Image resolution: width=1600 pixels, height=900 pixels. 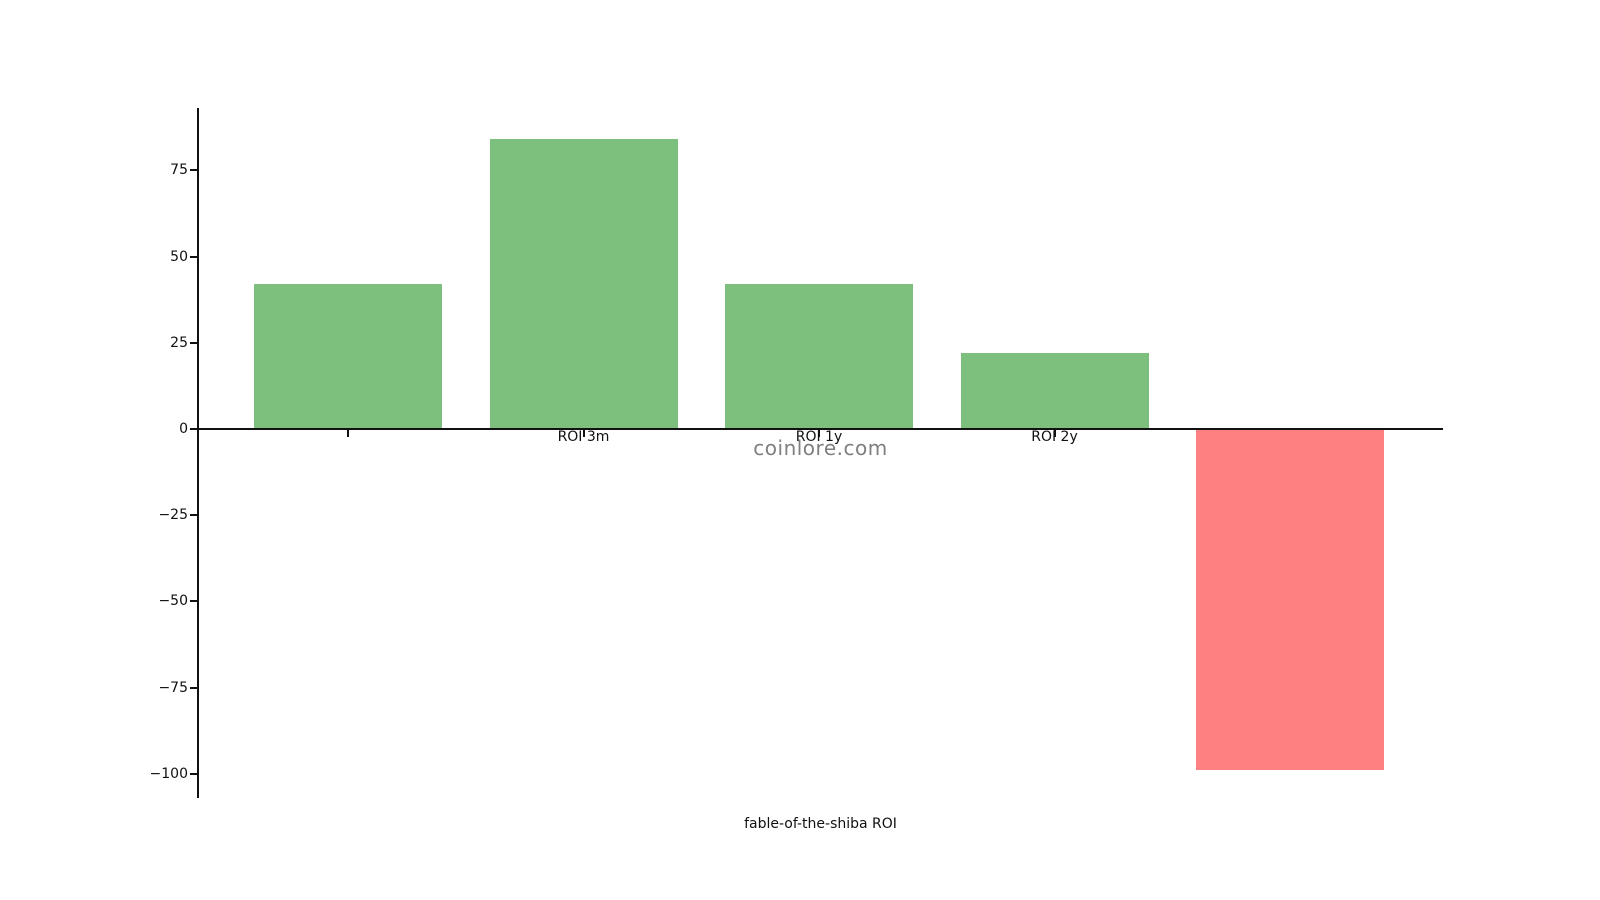 What do you see at coordinates (1054, 391) in the screenshot?
I see `bar-roi-2y` at bounding box center [1054, 391].